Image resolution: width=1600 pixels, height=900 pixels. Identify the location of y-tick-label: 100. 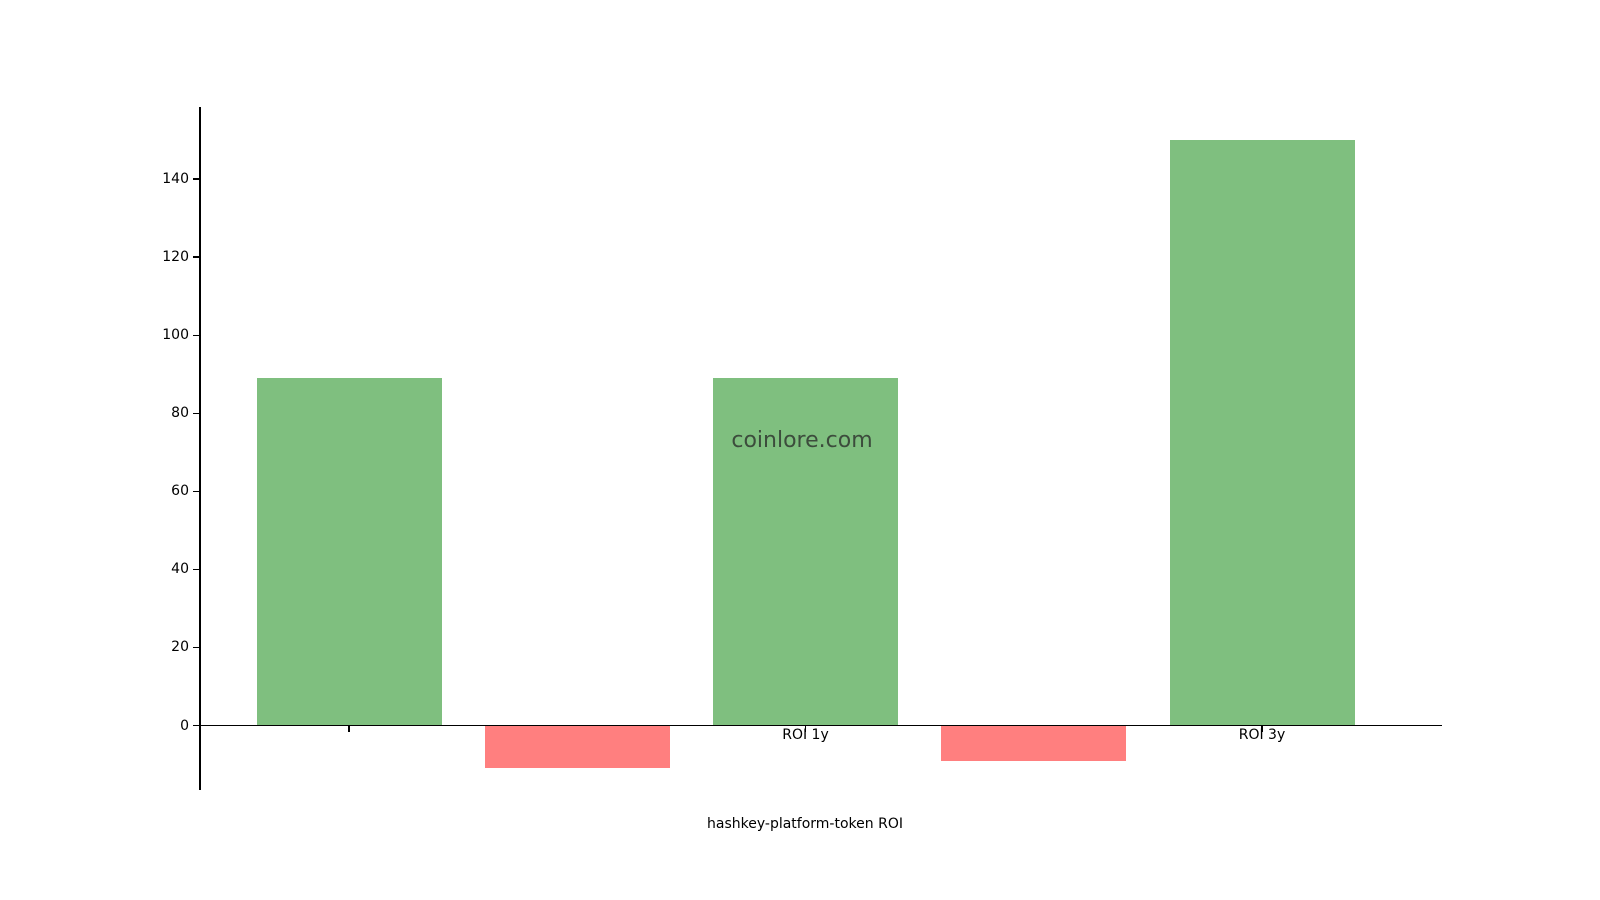
(175, 335).